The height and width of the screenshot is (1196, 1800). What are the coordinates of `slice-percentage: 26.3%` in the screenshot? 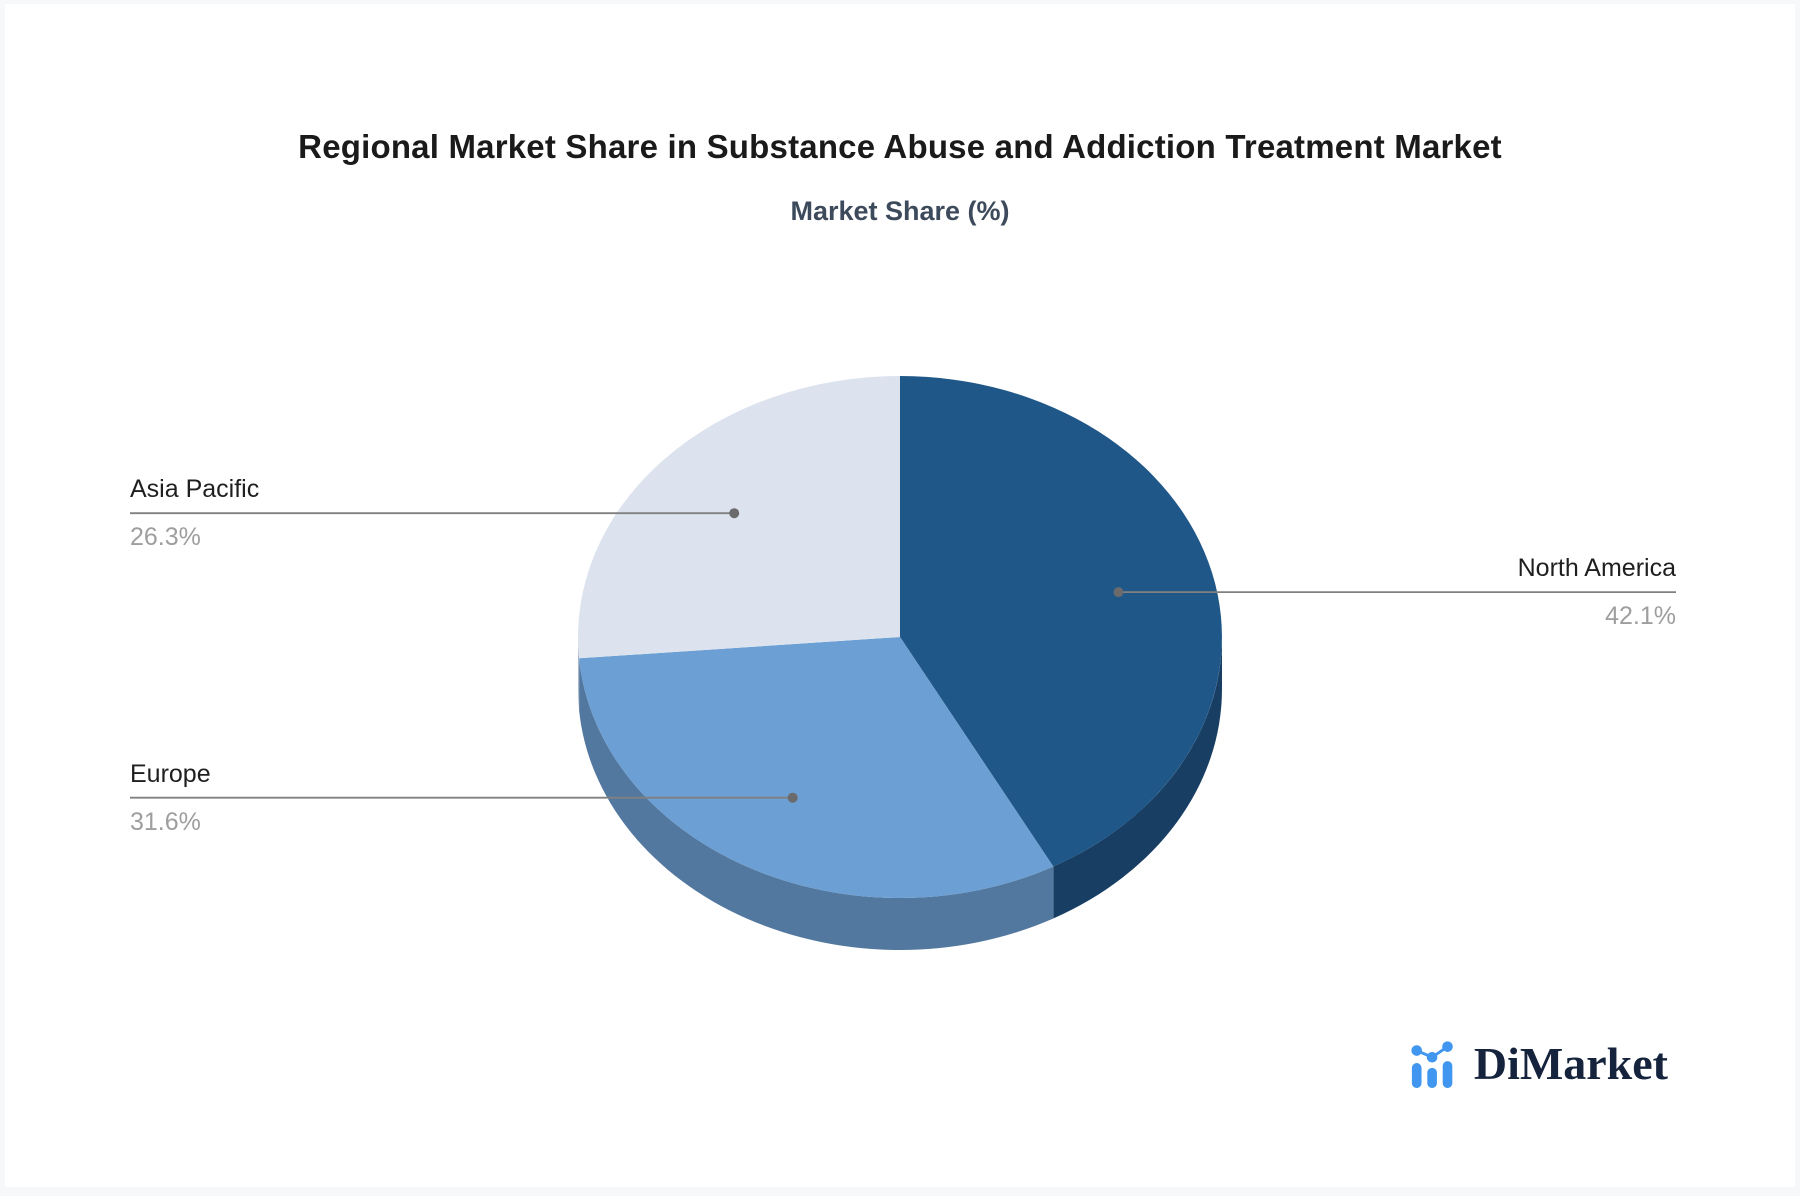 It's located at (165, 537).